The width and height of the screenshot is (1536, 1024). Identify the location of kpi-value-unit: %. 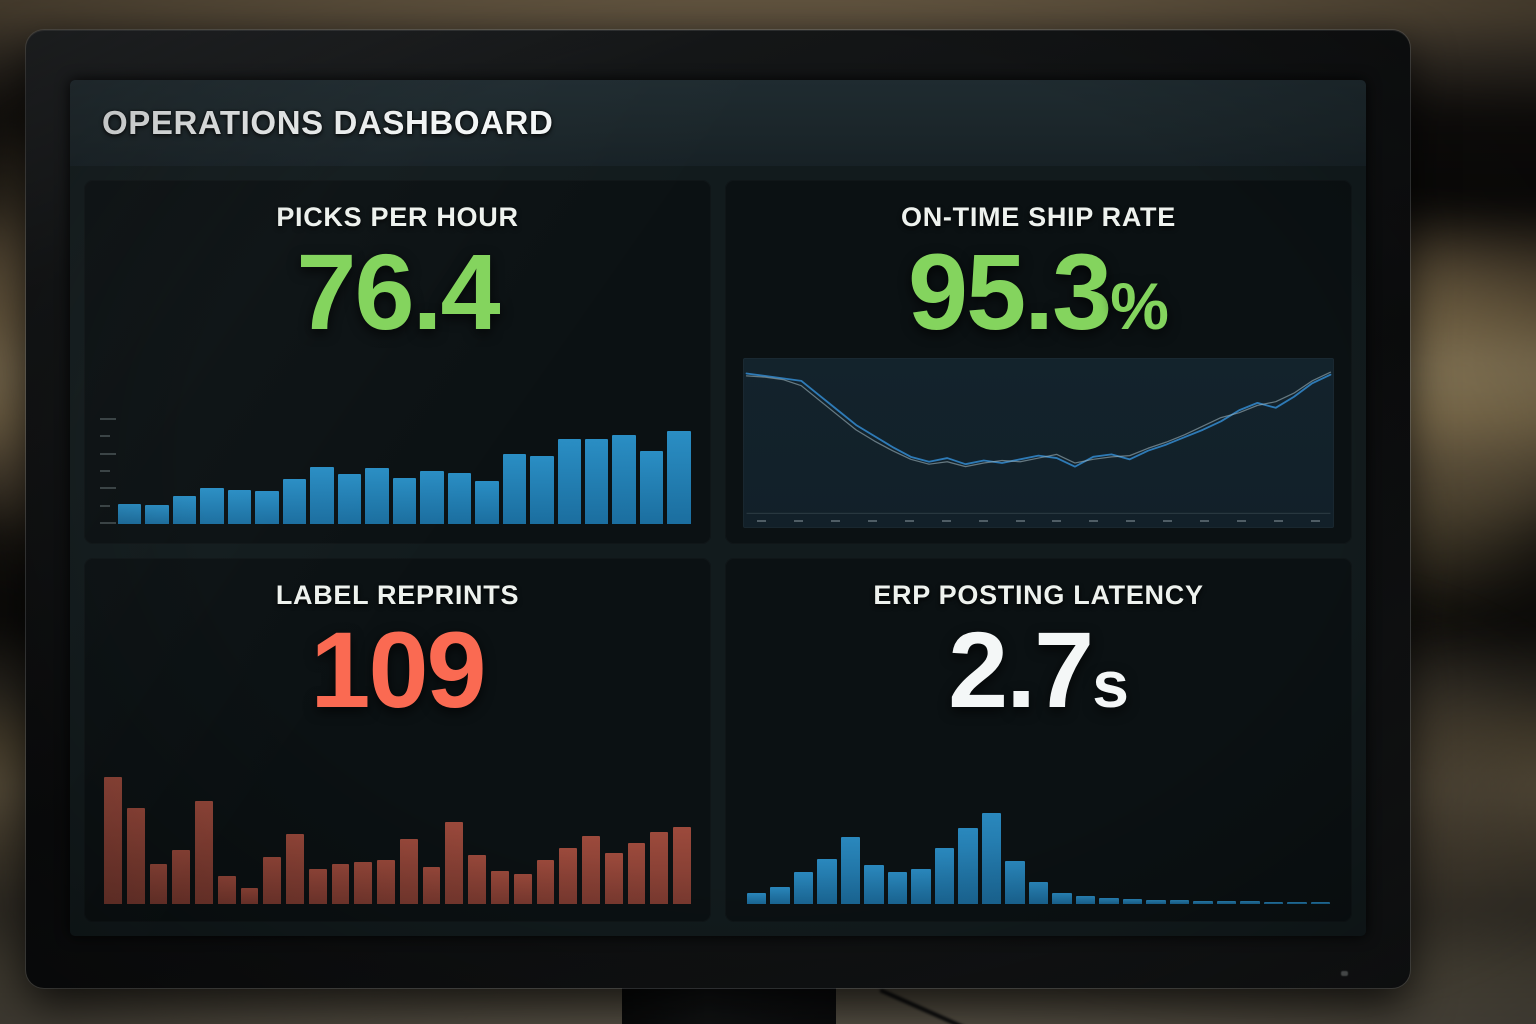
(1139, 306).